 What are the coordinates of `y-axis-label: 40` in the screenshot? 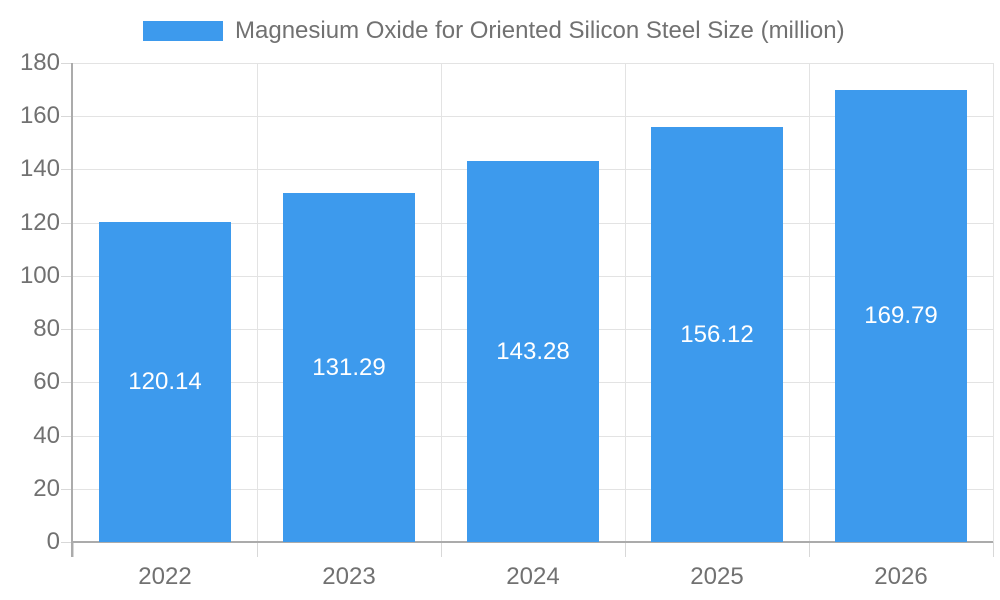 It's located at (46, 435).